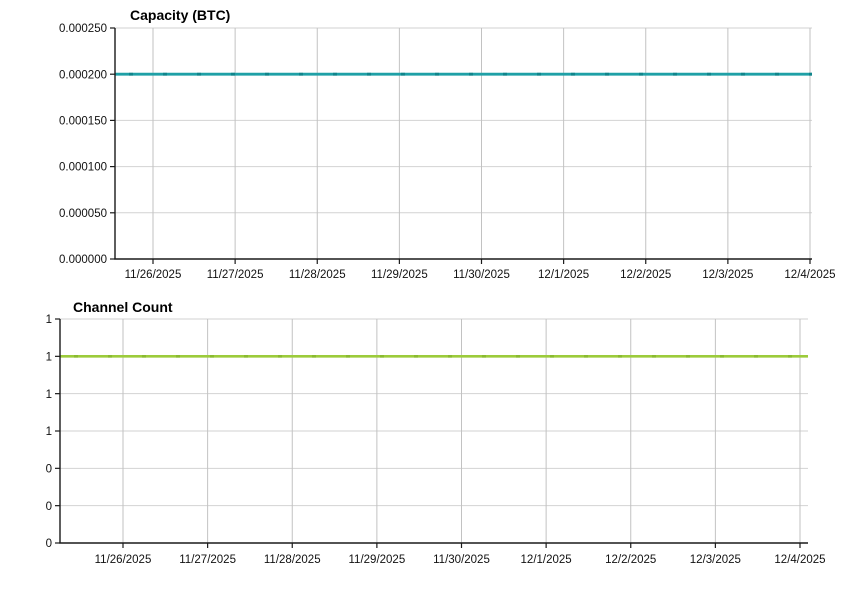 The width and height of the screenshot is (860, 600). I want to click on y-tick-label: 0.000100, so click(83, 168).